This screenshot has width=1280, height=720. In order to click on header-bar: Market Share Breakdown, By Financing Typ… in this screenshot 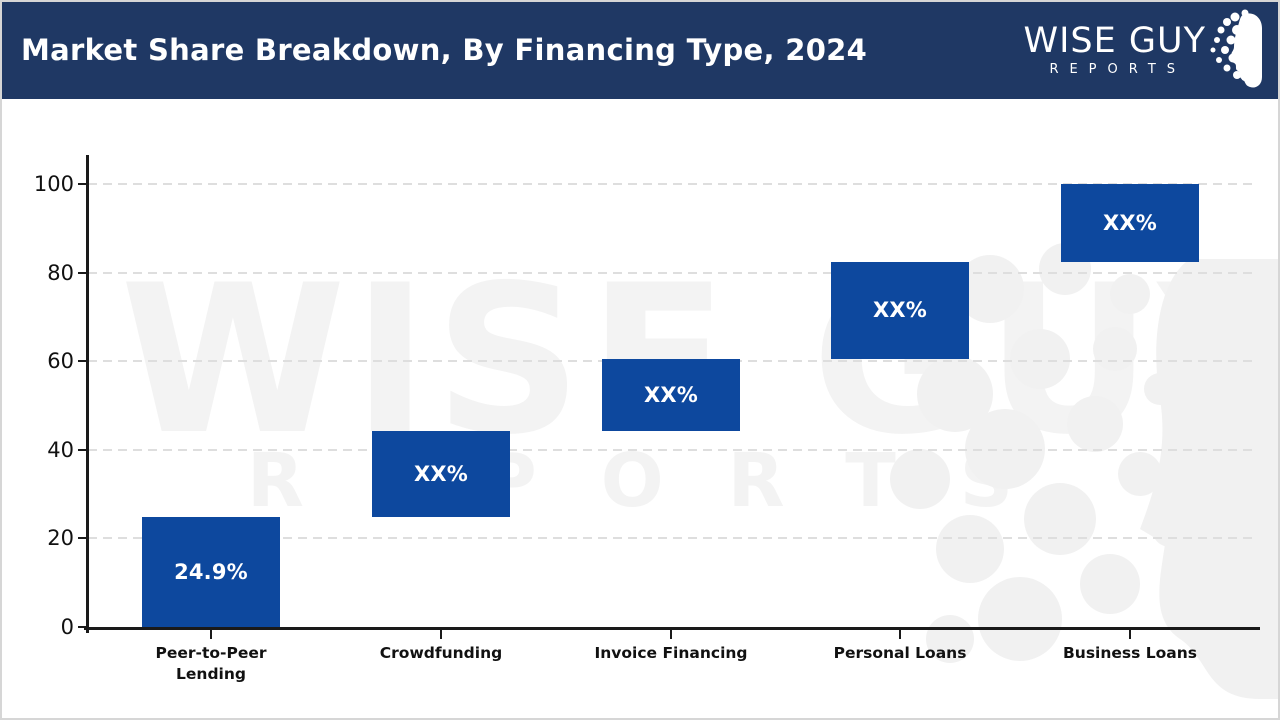, I will do `click(640, 49)`.